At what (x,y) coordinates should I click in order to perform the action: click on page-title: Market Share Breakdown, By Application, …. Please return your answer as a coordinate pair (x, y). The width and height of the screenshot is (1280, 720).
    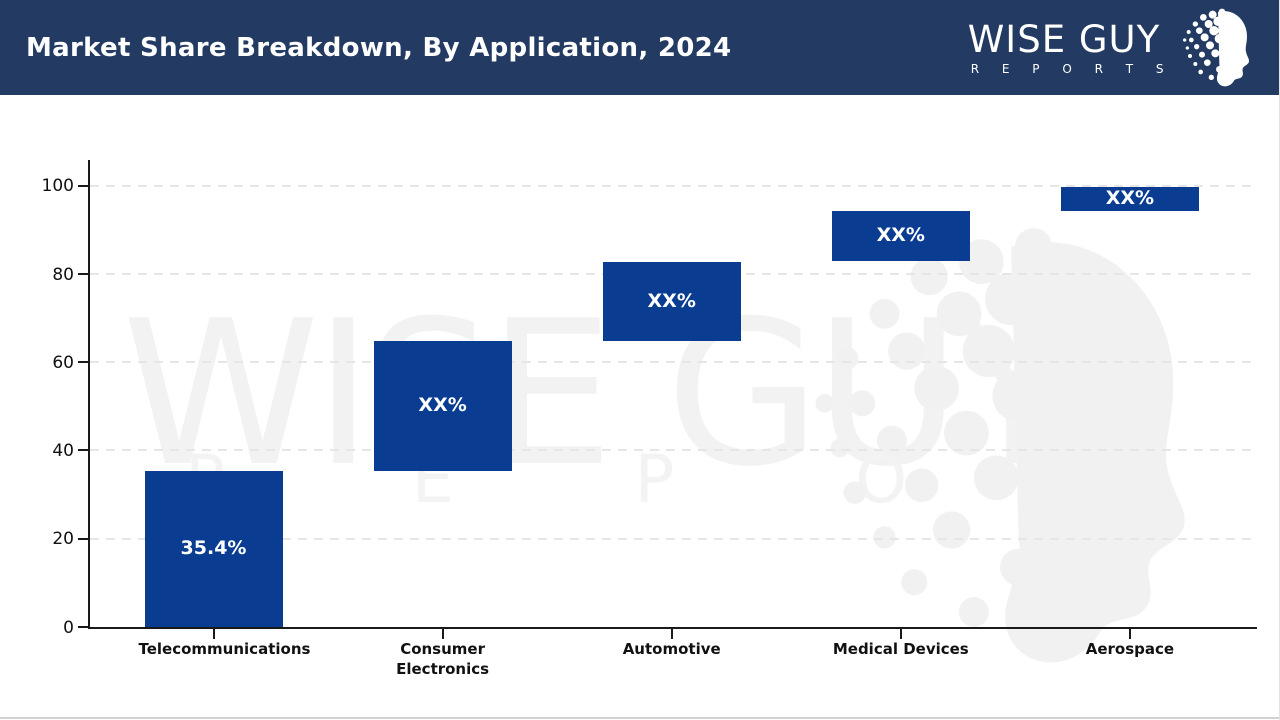
    Looking at the image, I should click on (379, 47).